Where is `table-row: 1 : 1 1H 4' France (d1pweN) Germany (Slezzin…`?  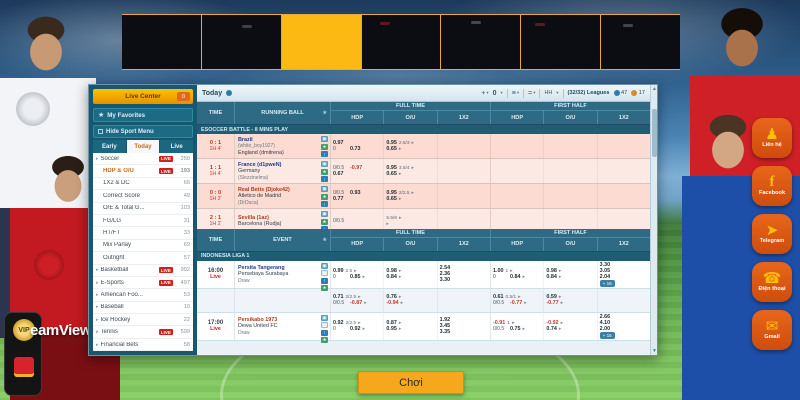 table-row: 1 : 1 1H 4' France (d1pweN) Germany (Slezzin… is located at coordinates (423, 171).